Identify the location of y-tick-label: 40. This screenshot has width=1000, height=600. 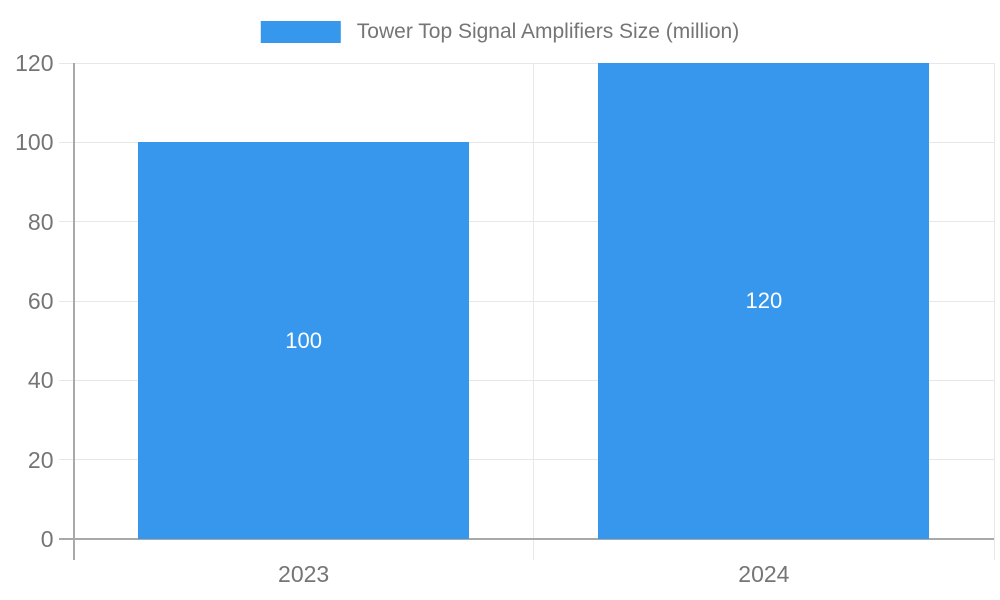
(40, 380).